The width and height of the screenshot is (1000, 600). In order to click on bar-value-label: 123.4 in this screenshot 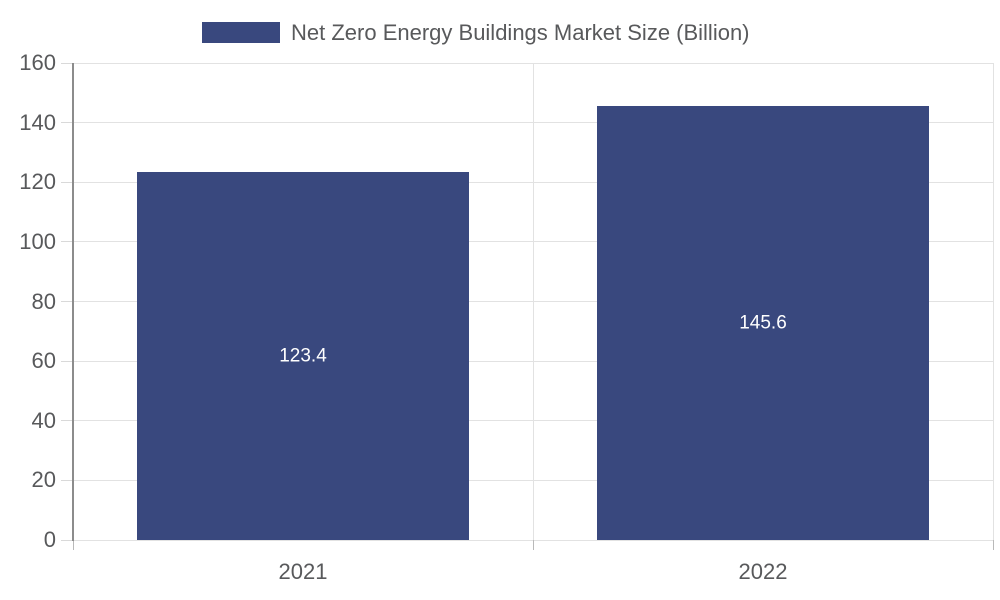, I will do `click(303, 356)`.